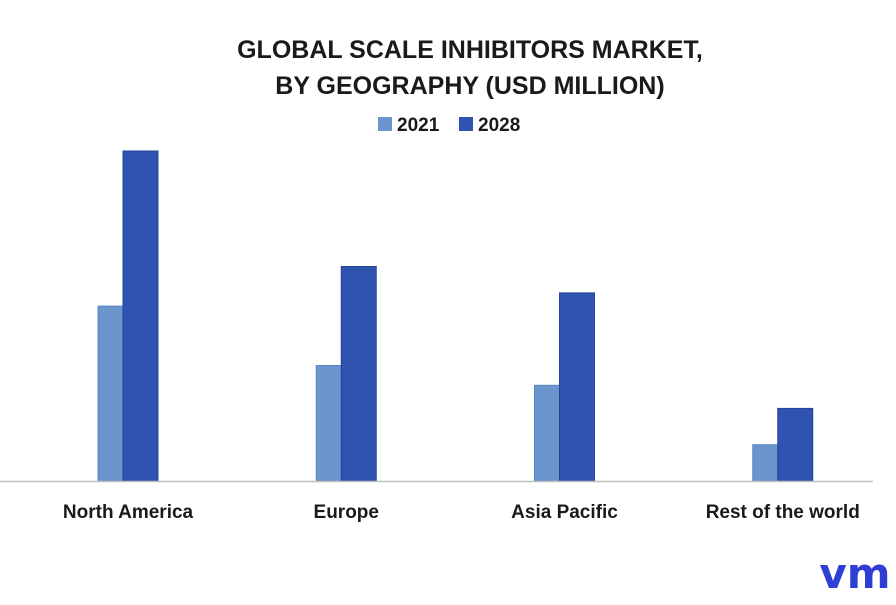  Describe the element at coordinates (577, 387) in the screenshot. I see `bar-2028-asia-pacific` at that location.